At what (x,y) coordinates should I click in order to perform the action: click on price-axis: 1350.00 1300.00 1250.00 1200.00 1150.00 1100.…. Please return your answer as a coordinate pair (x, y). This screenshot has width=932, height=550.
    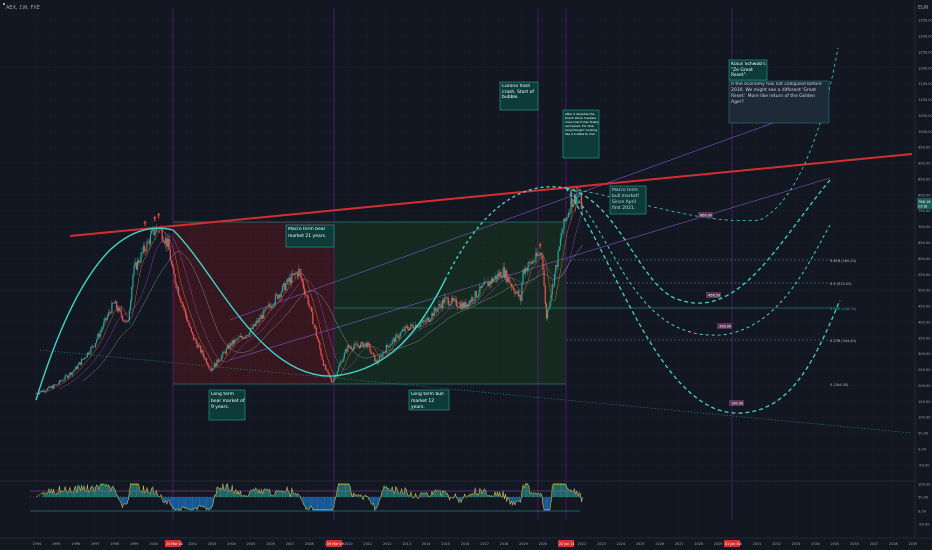
    Looking at the image, I should click on (925, 243).